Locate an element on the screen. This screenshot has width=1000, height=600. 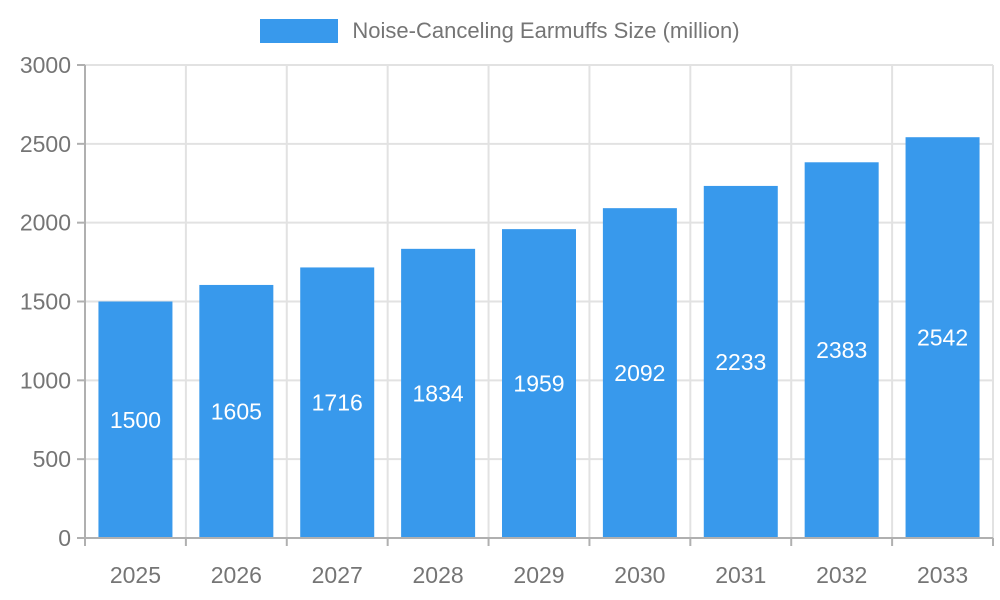
y-tick-label: 2500 is located at coordinates (45, 144).